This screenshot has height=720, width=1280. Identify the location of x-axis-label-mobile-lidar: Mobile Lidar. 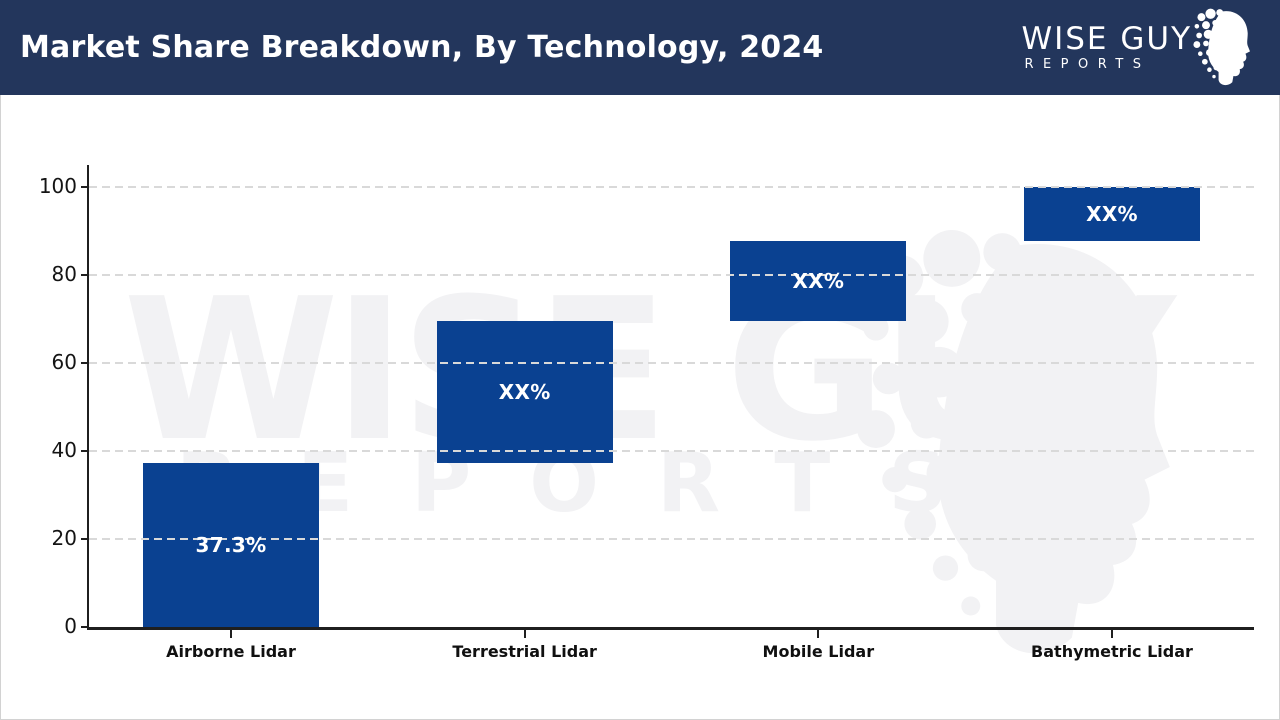
(818, 651).